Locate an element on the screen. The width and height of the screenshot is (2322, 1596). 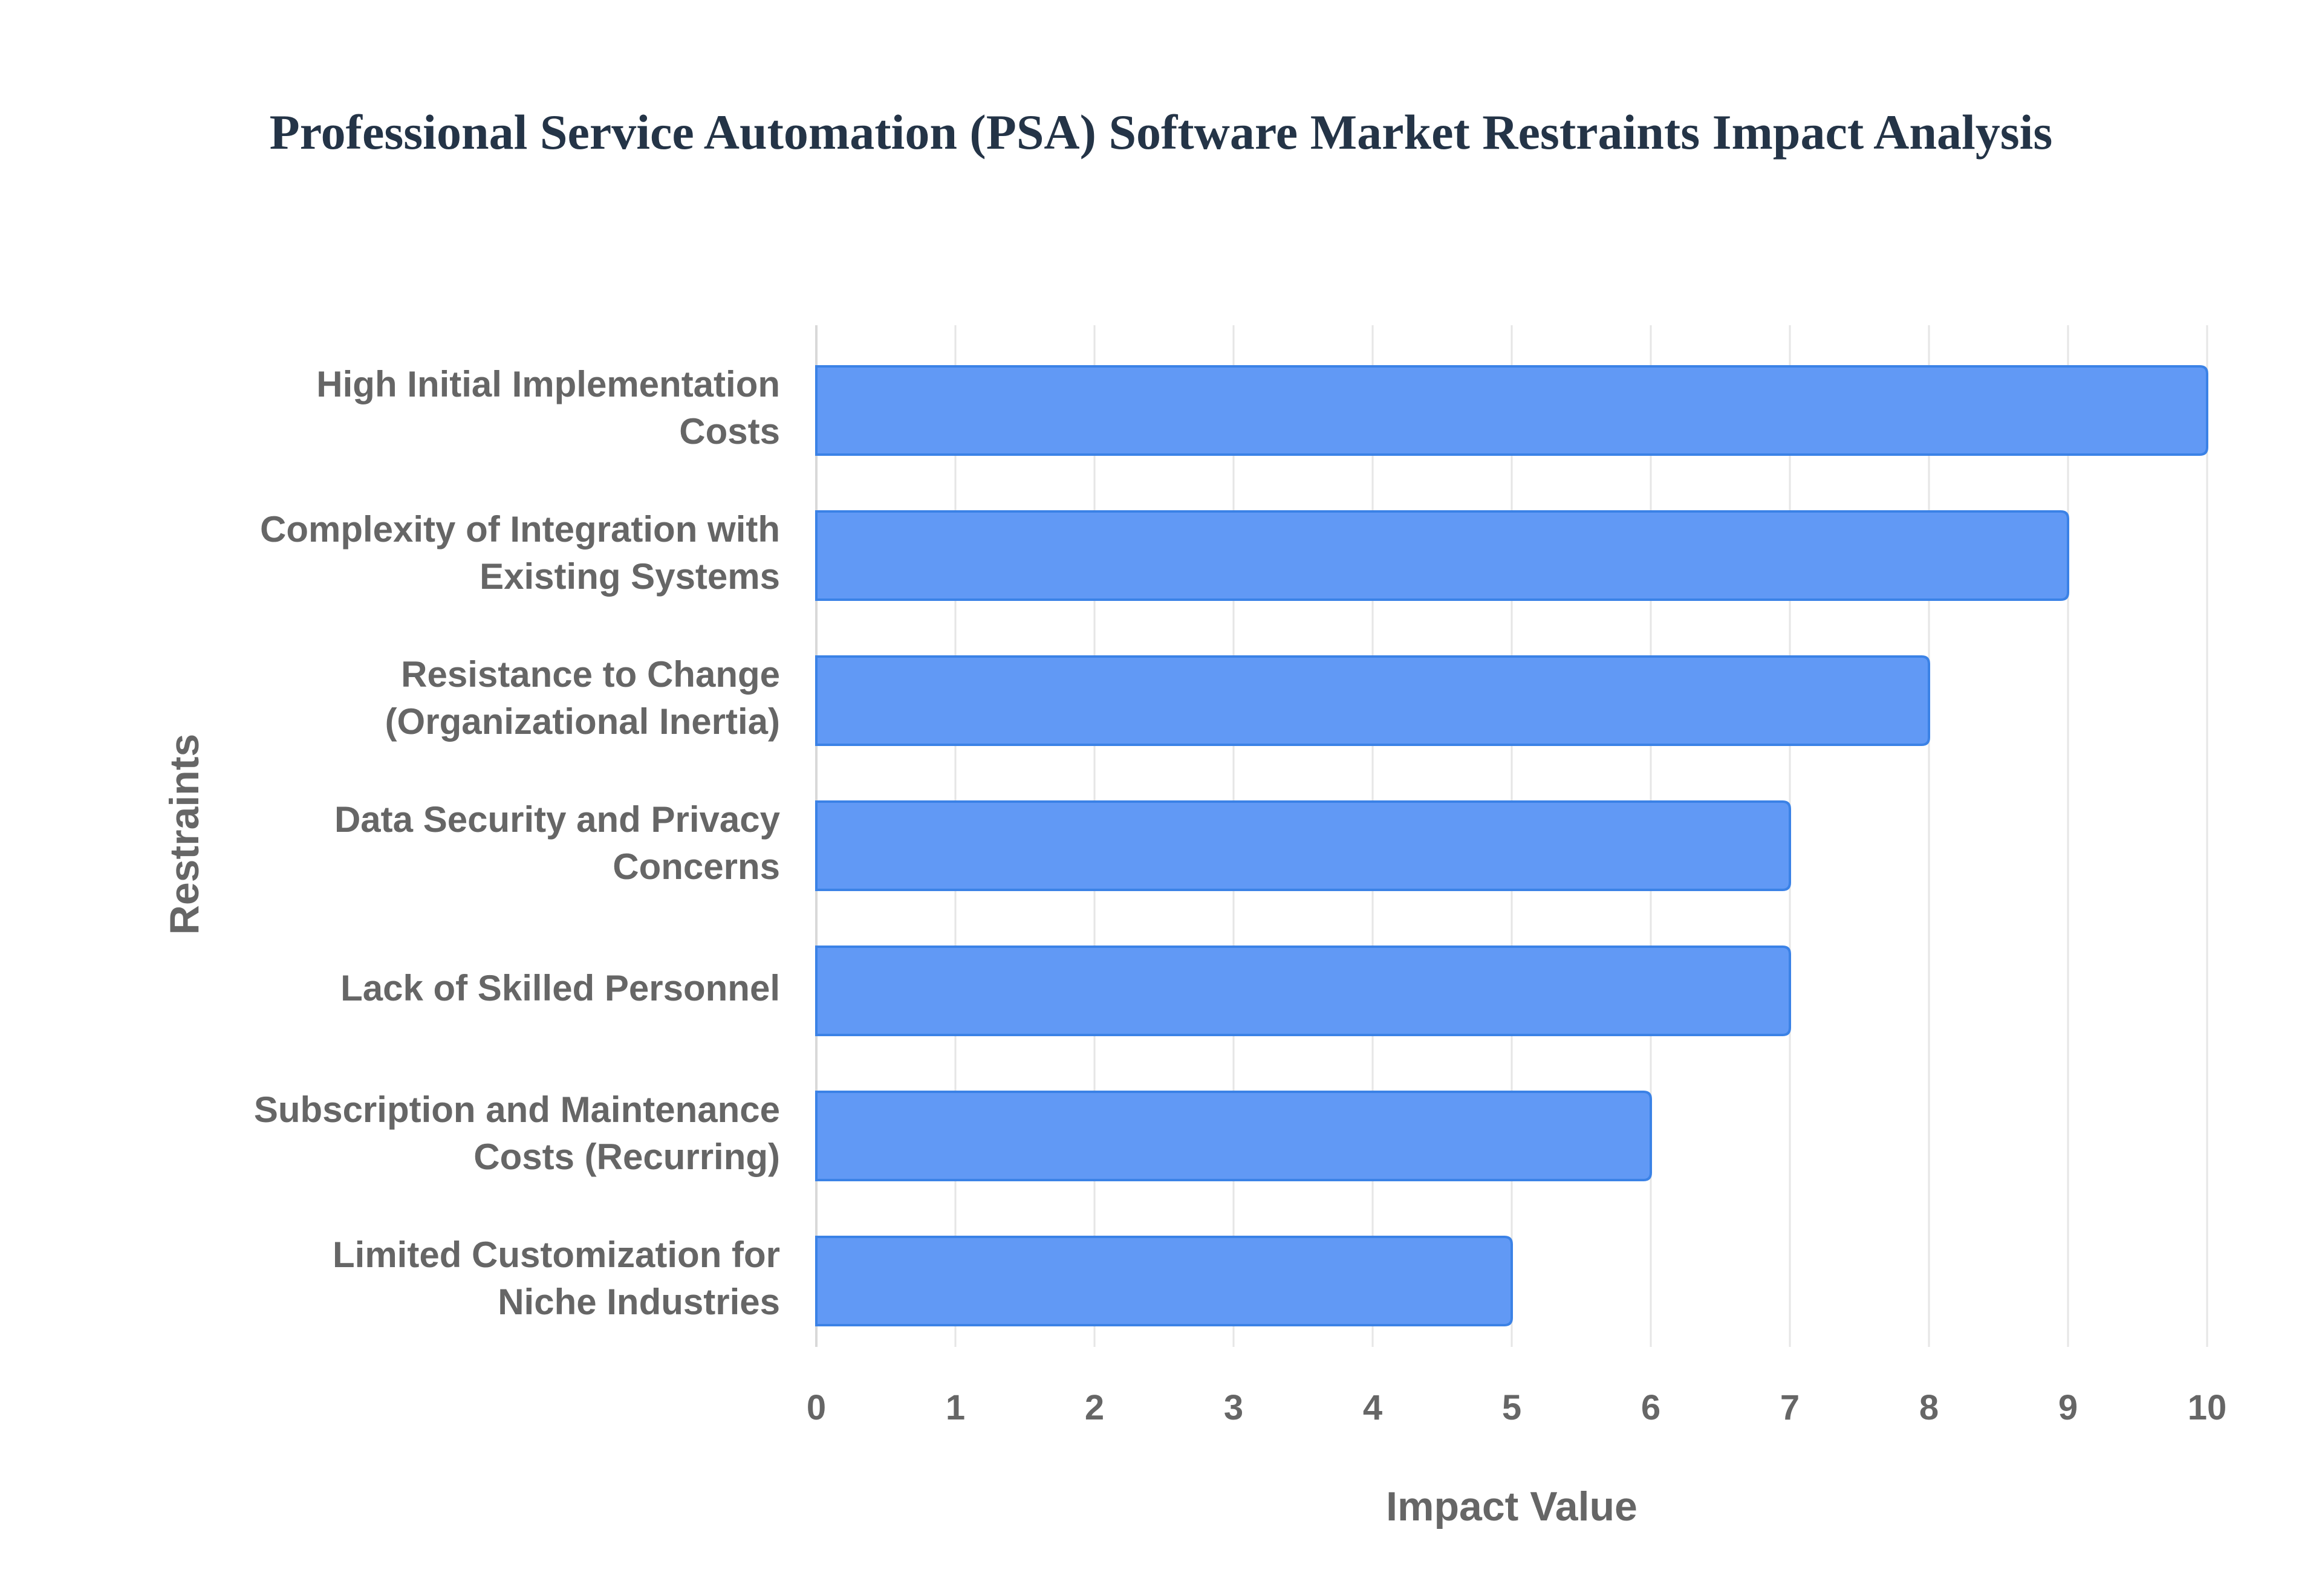
y-axis-title: Restraints is located at coordinates (184, 834).